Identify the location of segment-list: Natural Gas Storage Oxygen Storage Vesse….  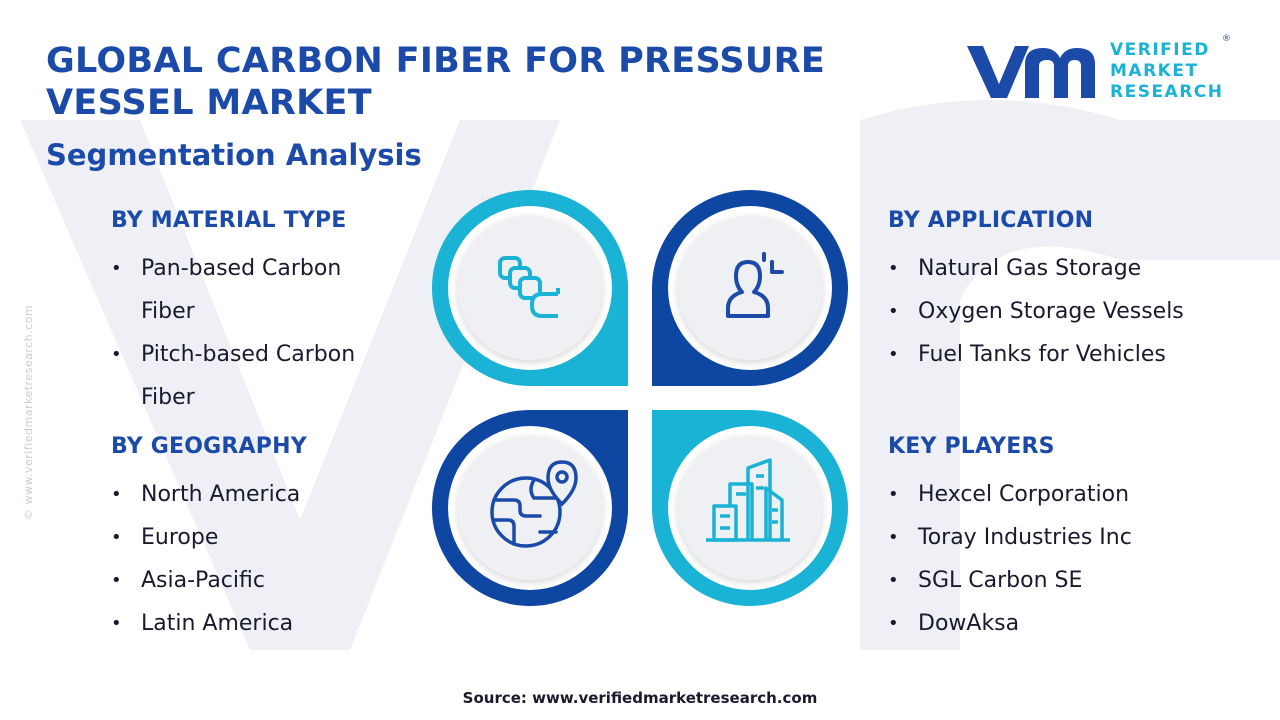
(1036, 311).